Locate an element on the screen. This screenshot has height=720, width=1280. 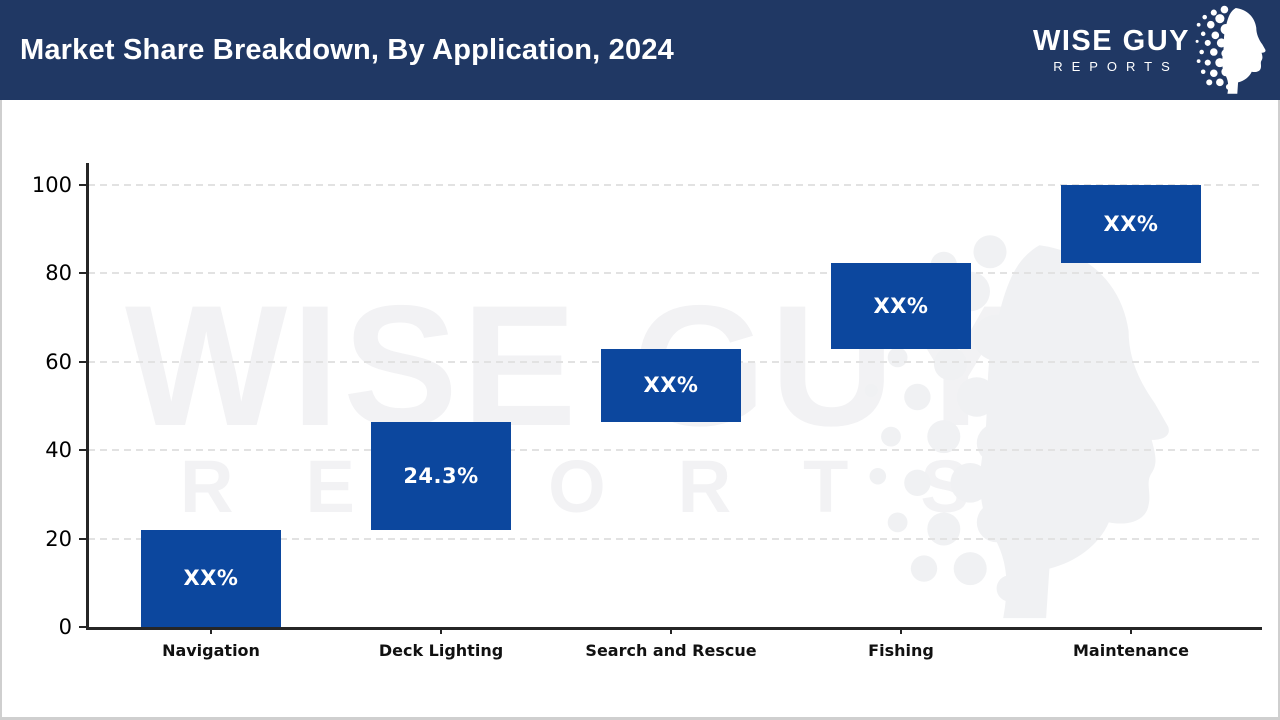
bar-value-label-navigation: XX% is located at coordinates (211, 578).